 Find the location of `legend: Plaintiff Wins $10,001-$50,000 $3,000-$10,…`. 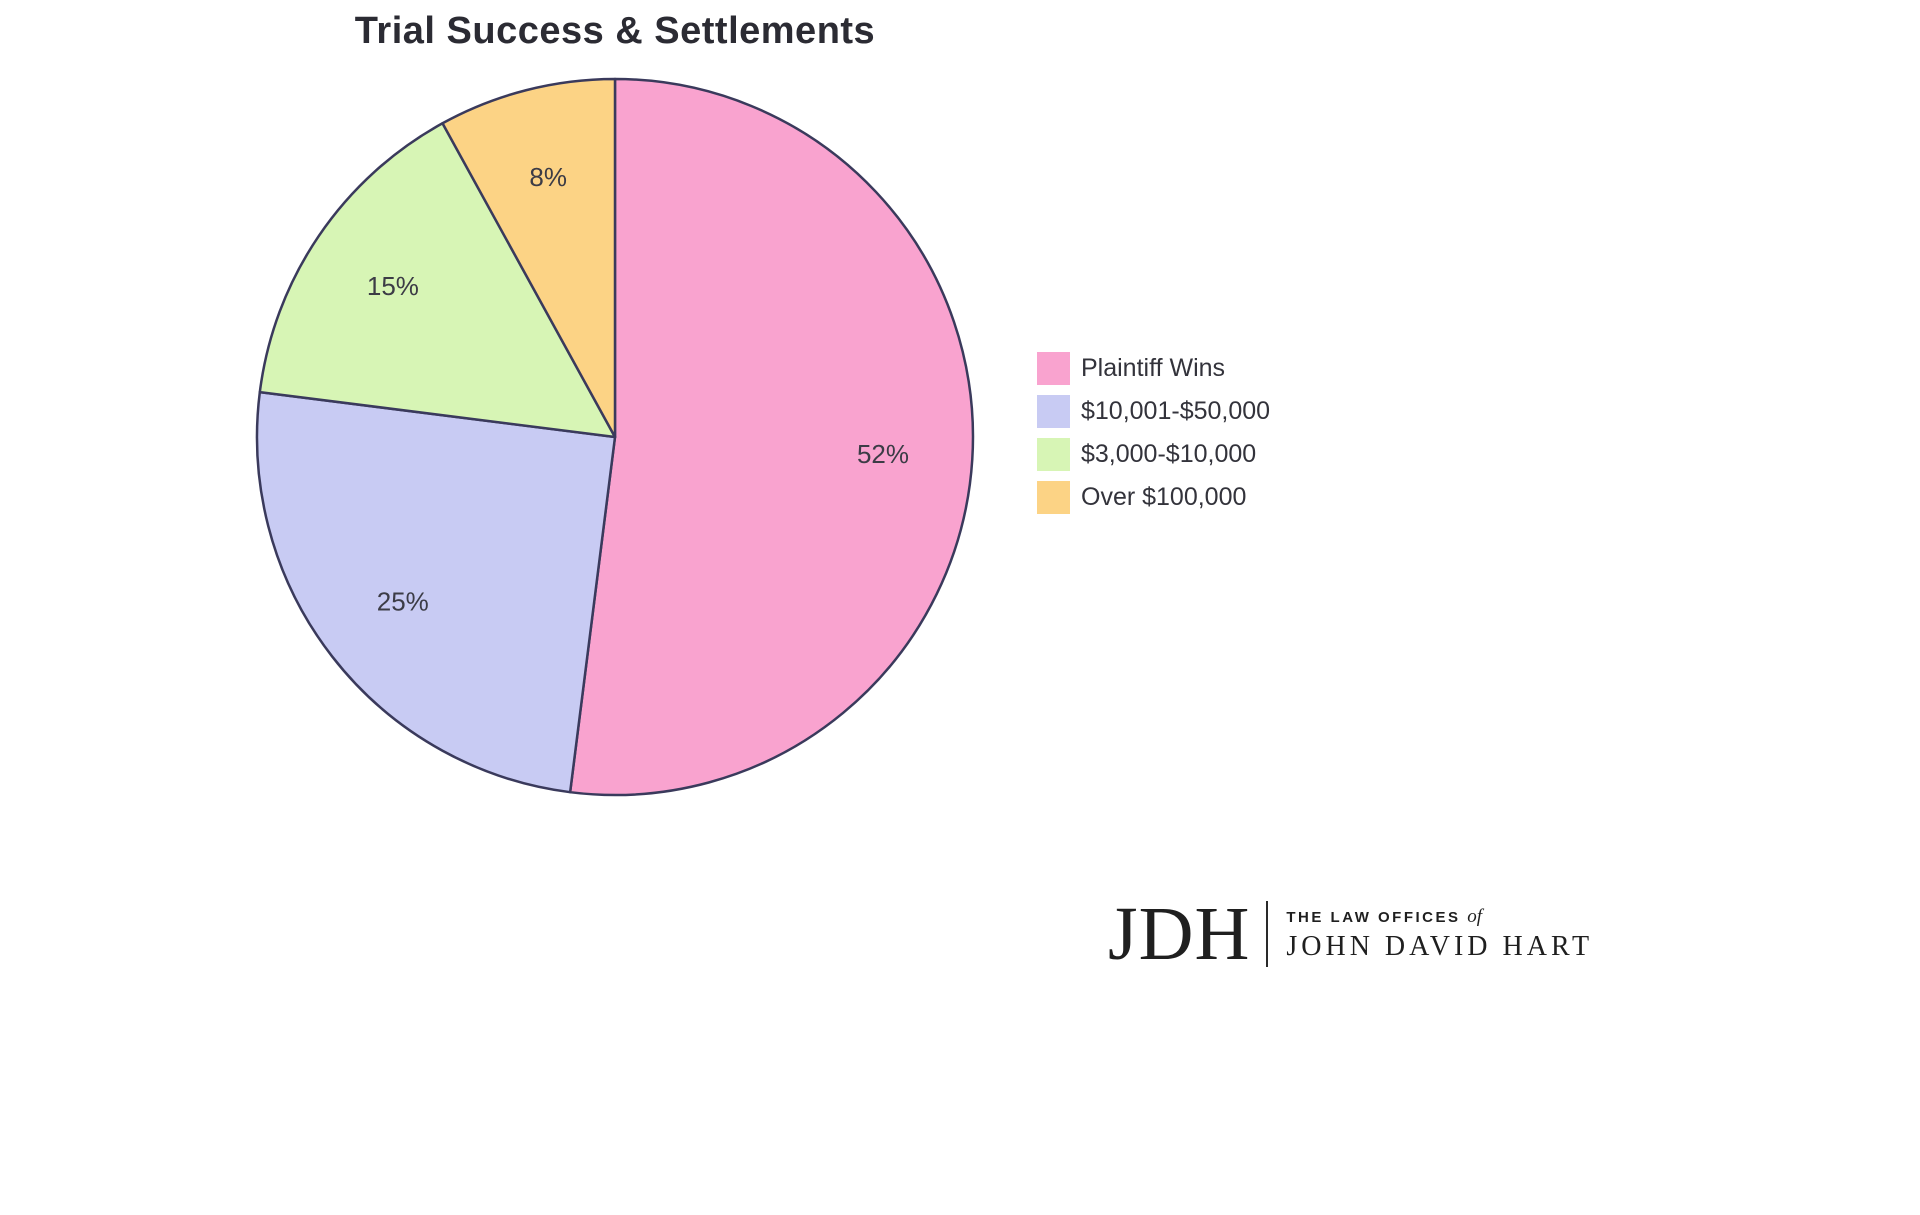

legend: Plaintiff Wins $10,001-$50,000 $3,000-$10,… is located at coordinates (1153, 433).